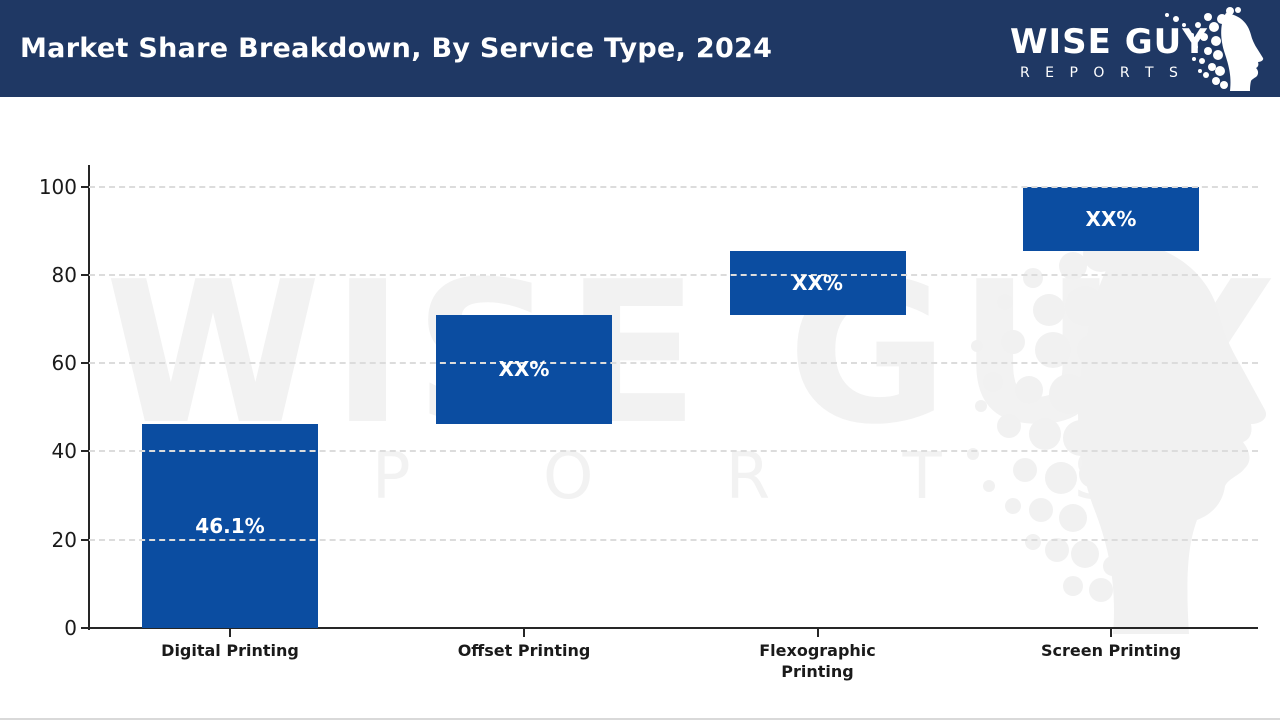 This screenshot has width=1280, height=720. I want to click on y-tick-label: 0, so click(70, 628).